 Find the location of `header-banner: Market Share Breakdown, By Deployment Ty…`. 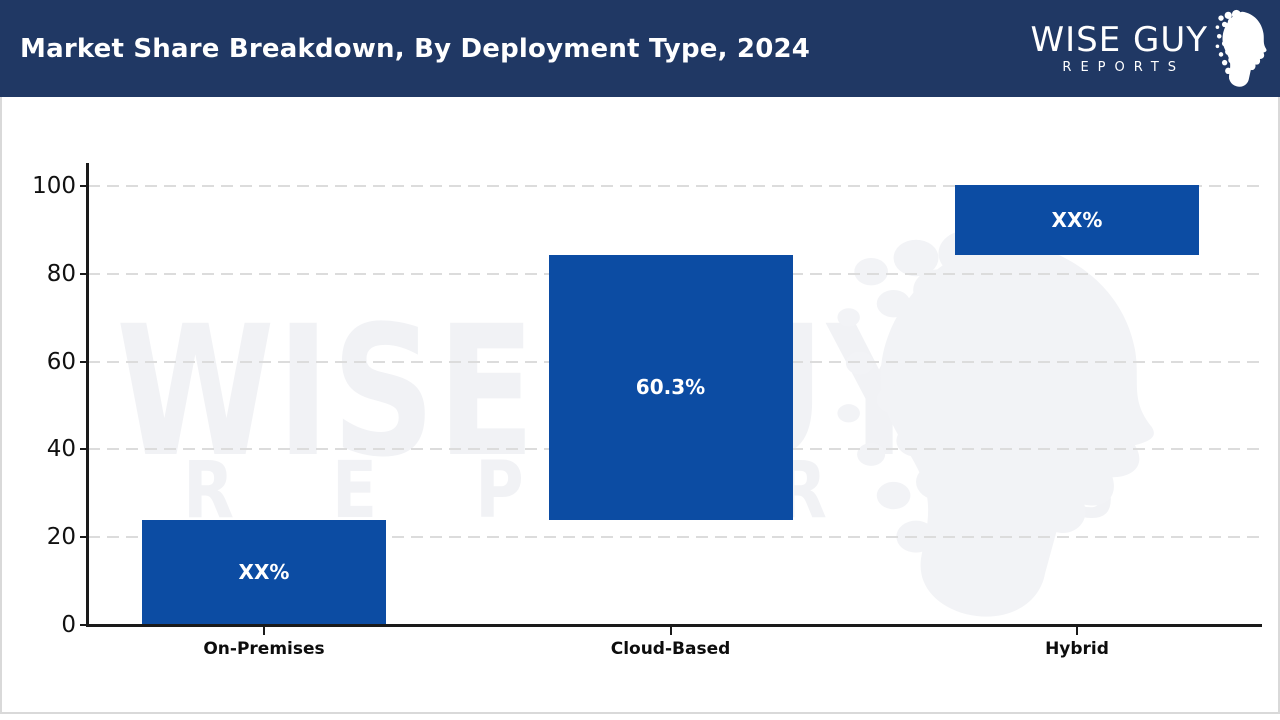

header-banner: Market Share Breakdown, By Deployment Ty… is located at coordinates (640, 48).